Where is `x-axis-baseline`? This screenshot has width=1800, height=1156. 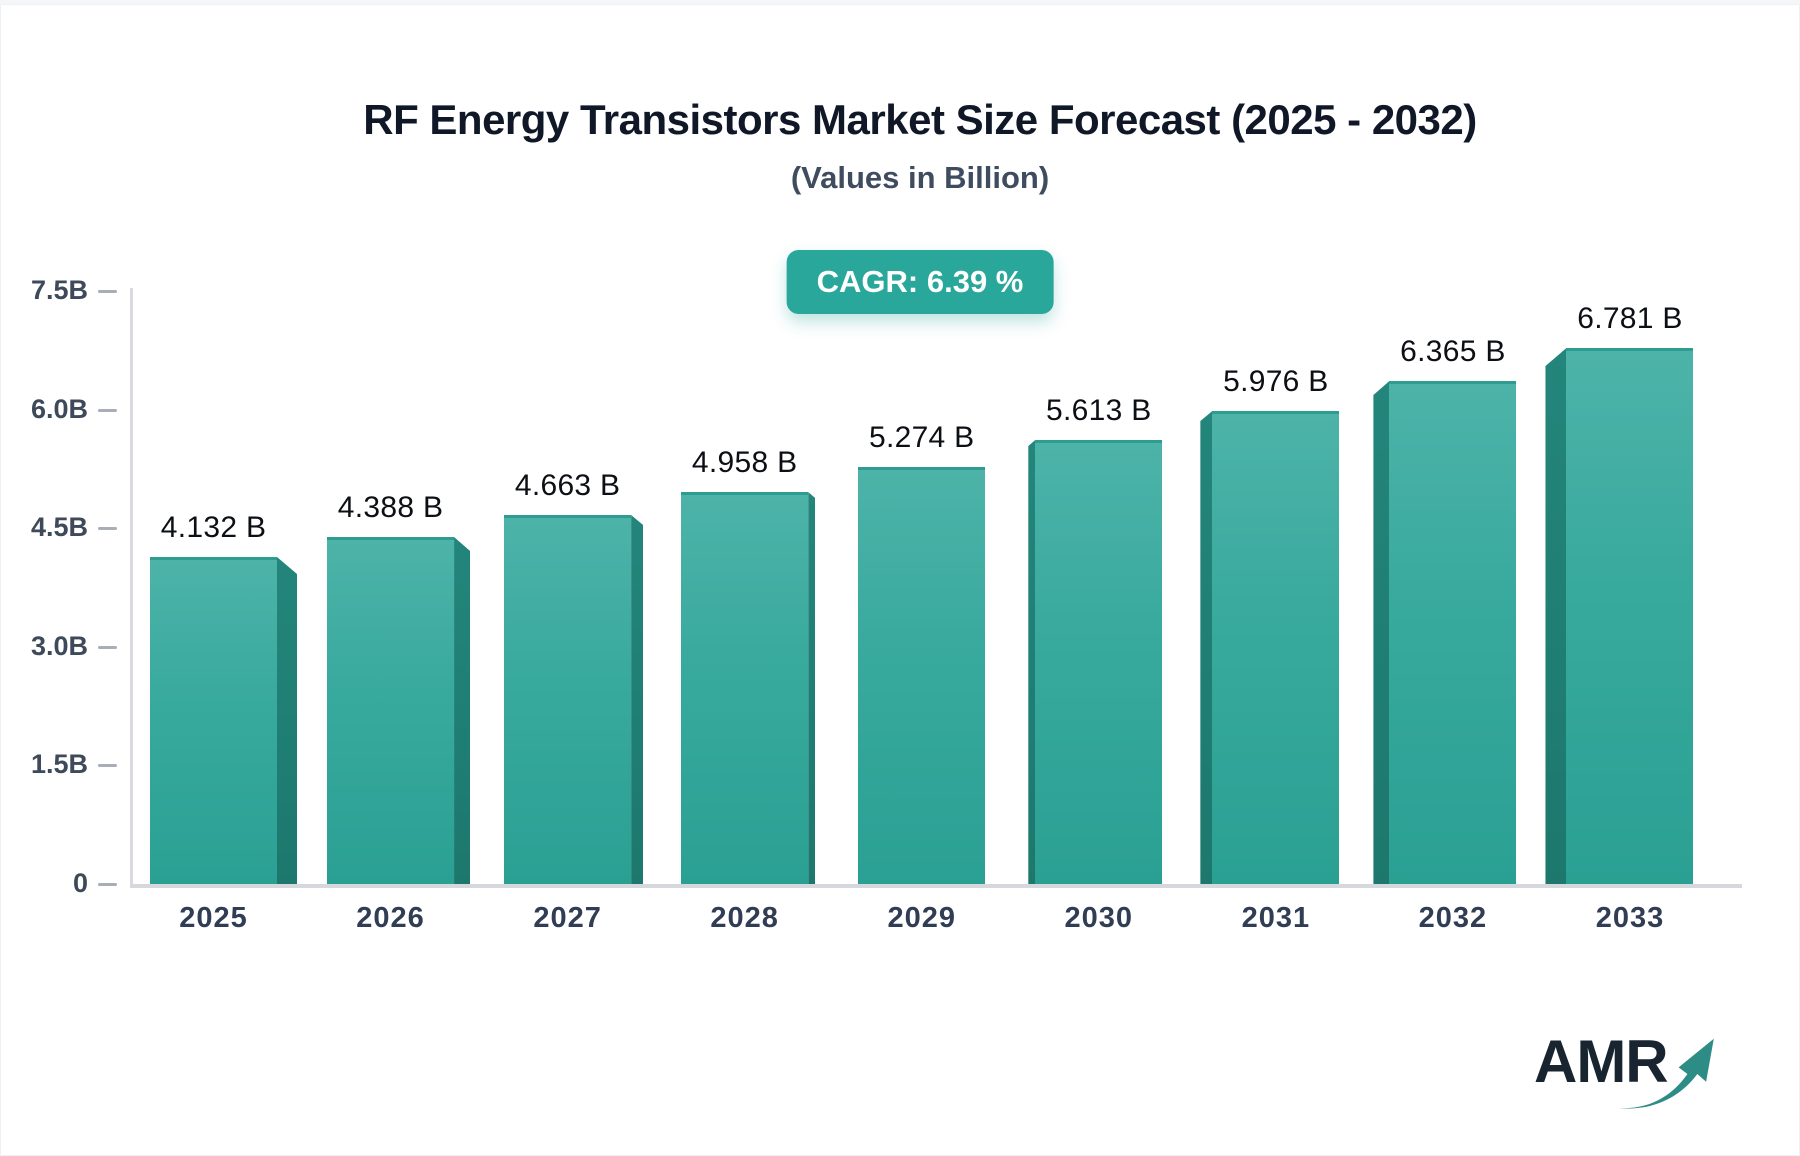
x-axis-baseline is located at coordinates (936, 886).